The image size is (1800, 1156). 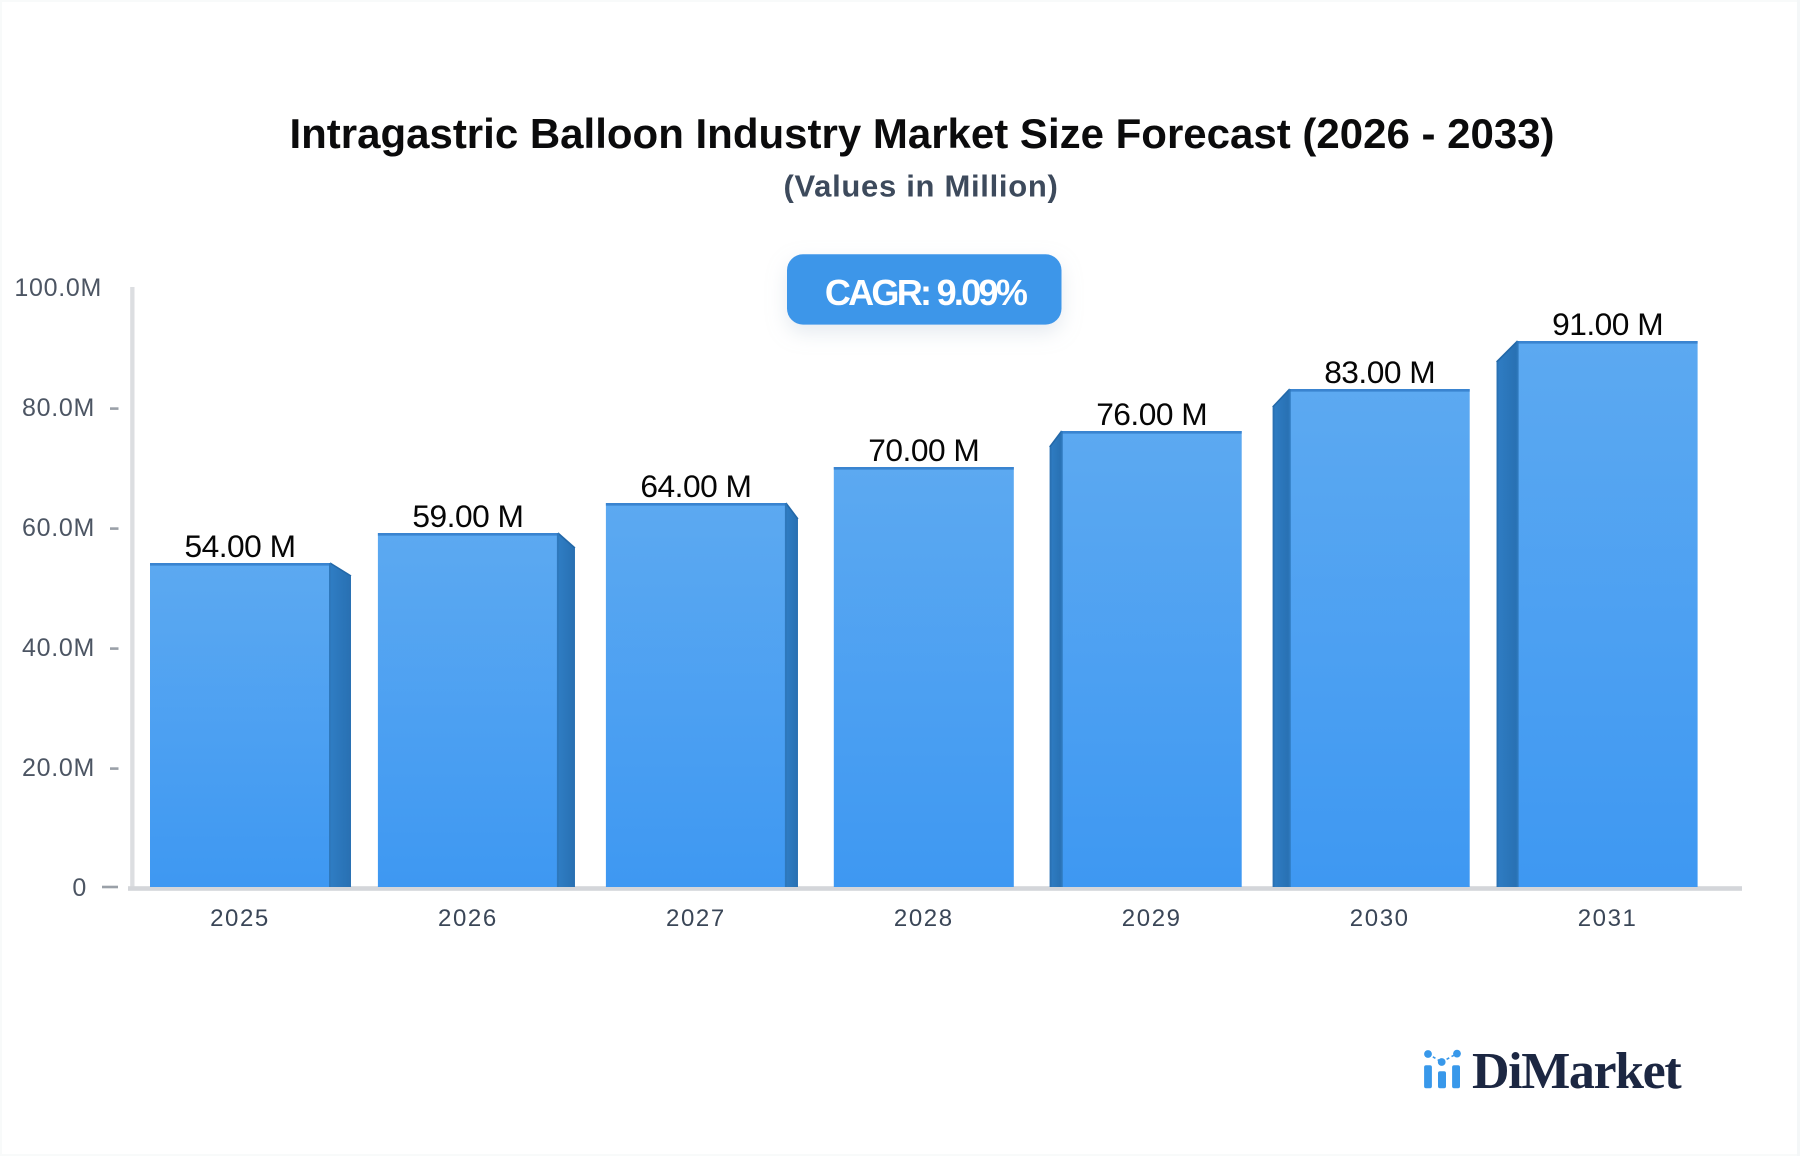 I want to click on svg-text: 54.00 M, so click(x=240, y=546).